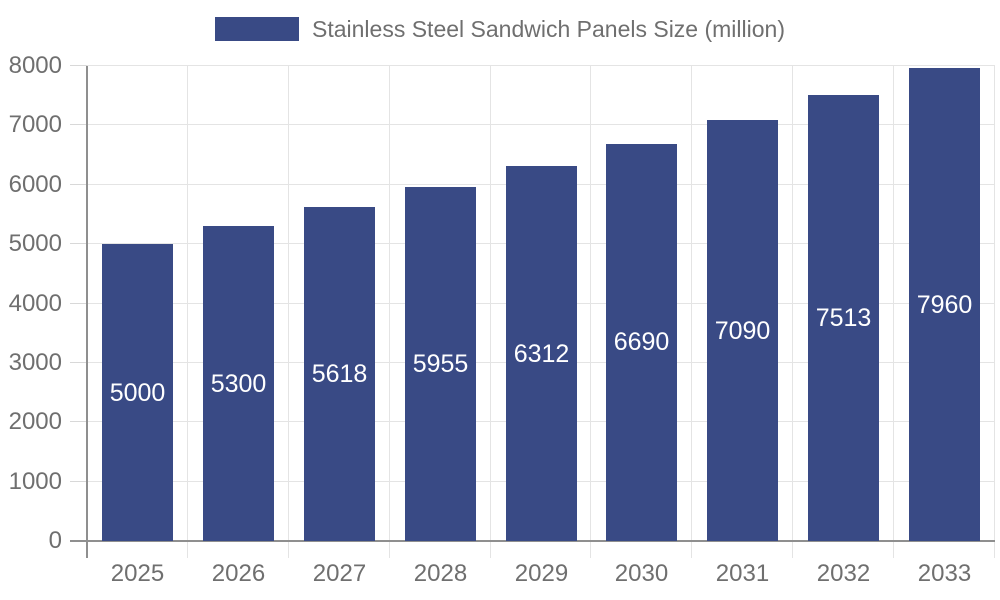  I want to click on bar-2033, so click(944, 304).